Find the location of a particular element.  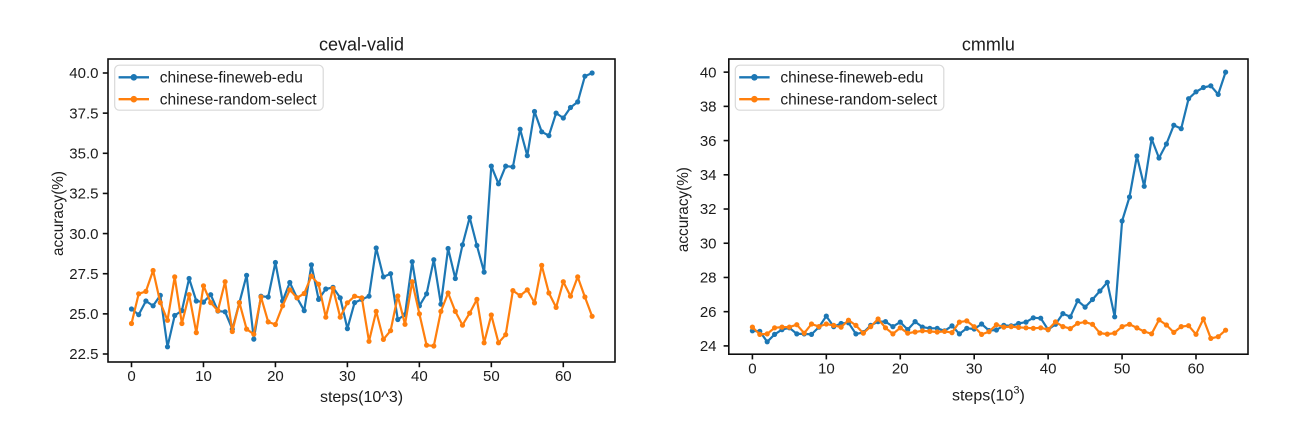

svg-text: 36 is located at coordinates (708, 141).